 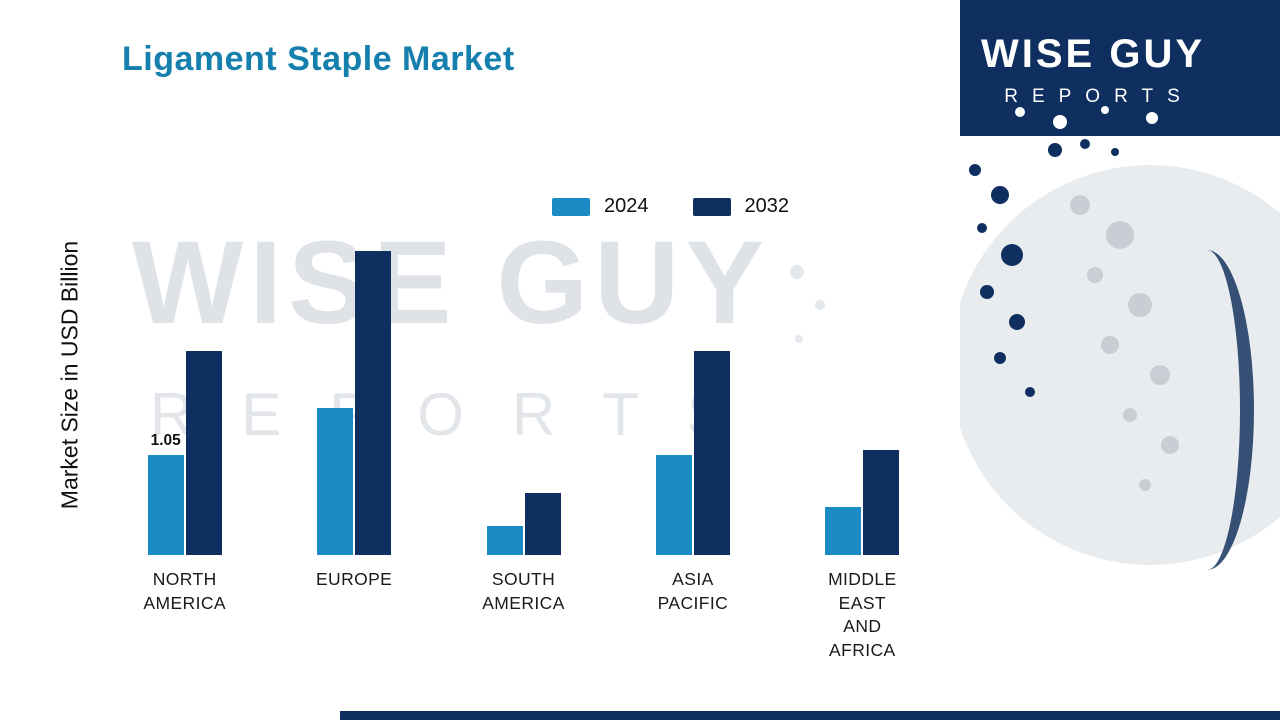 What do you see at coordinates (767, 206) in the screenshot?
I see `legend-label-2032: 2032` at bounding box center [767, 206].